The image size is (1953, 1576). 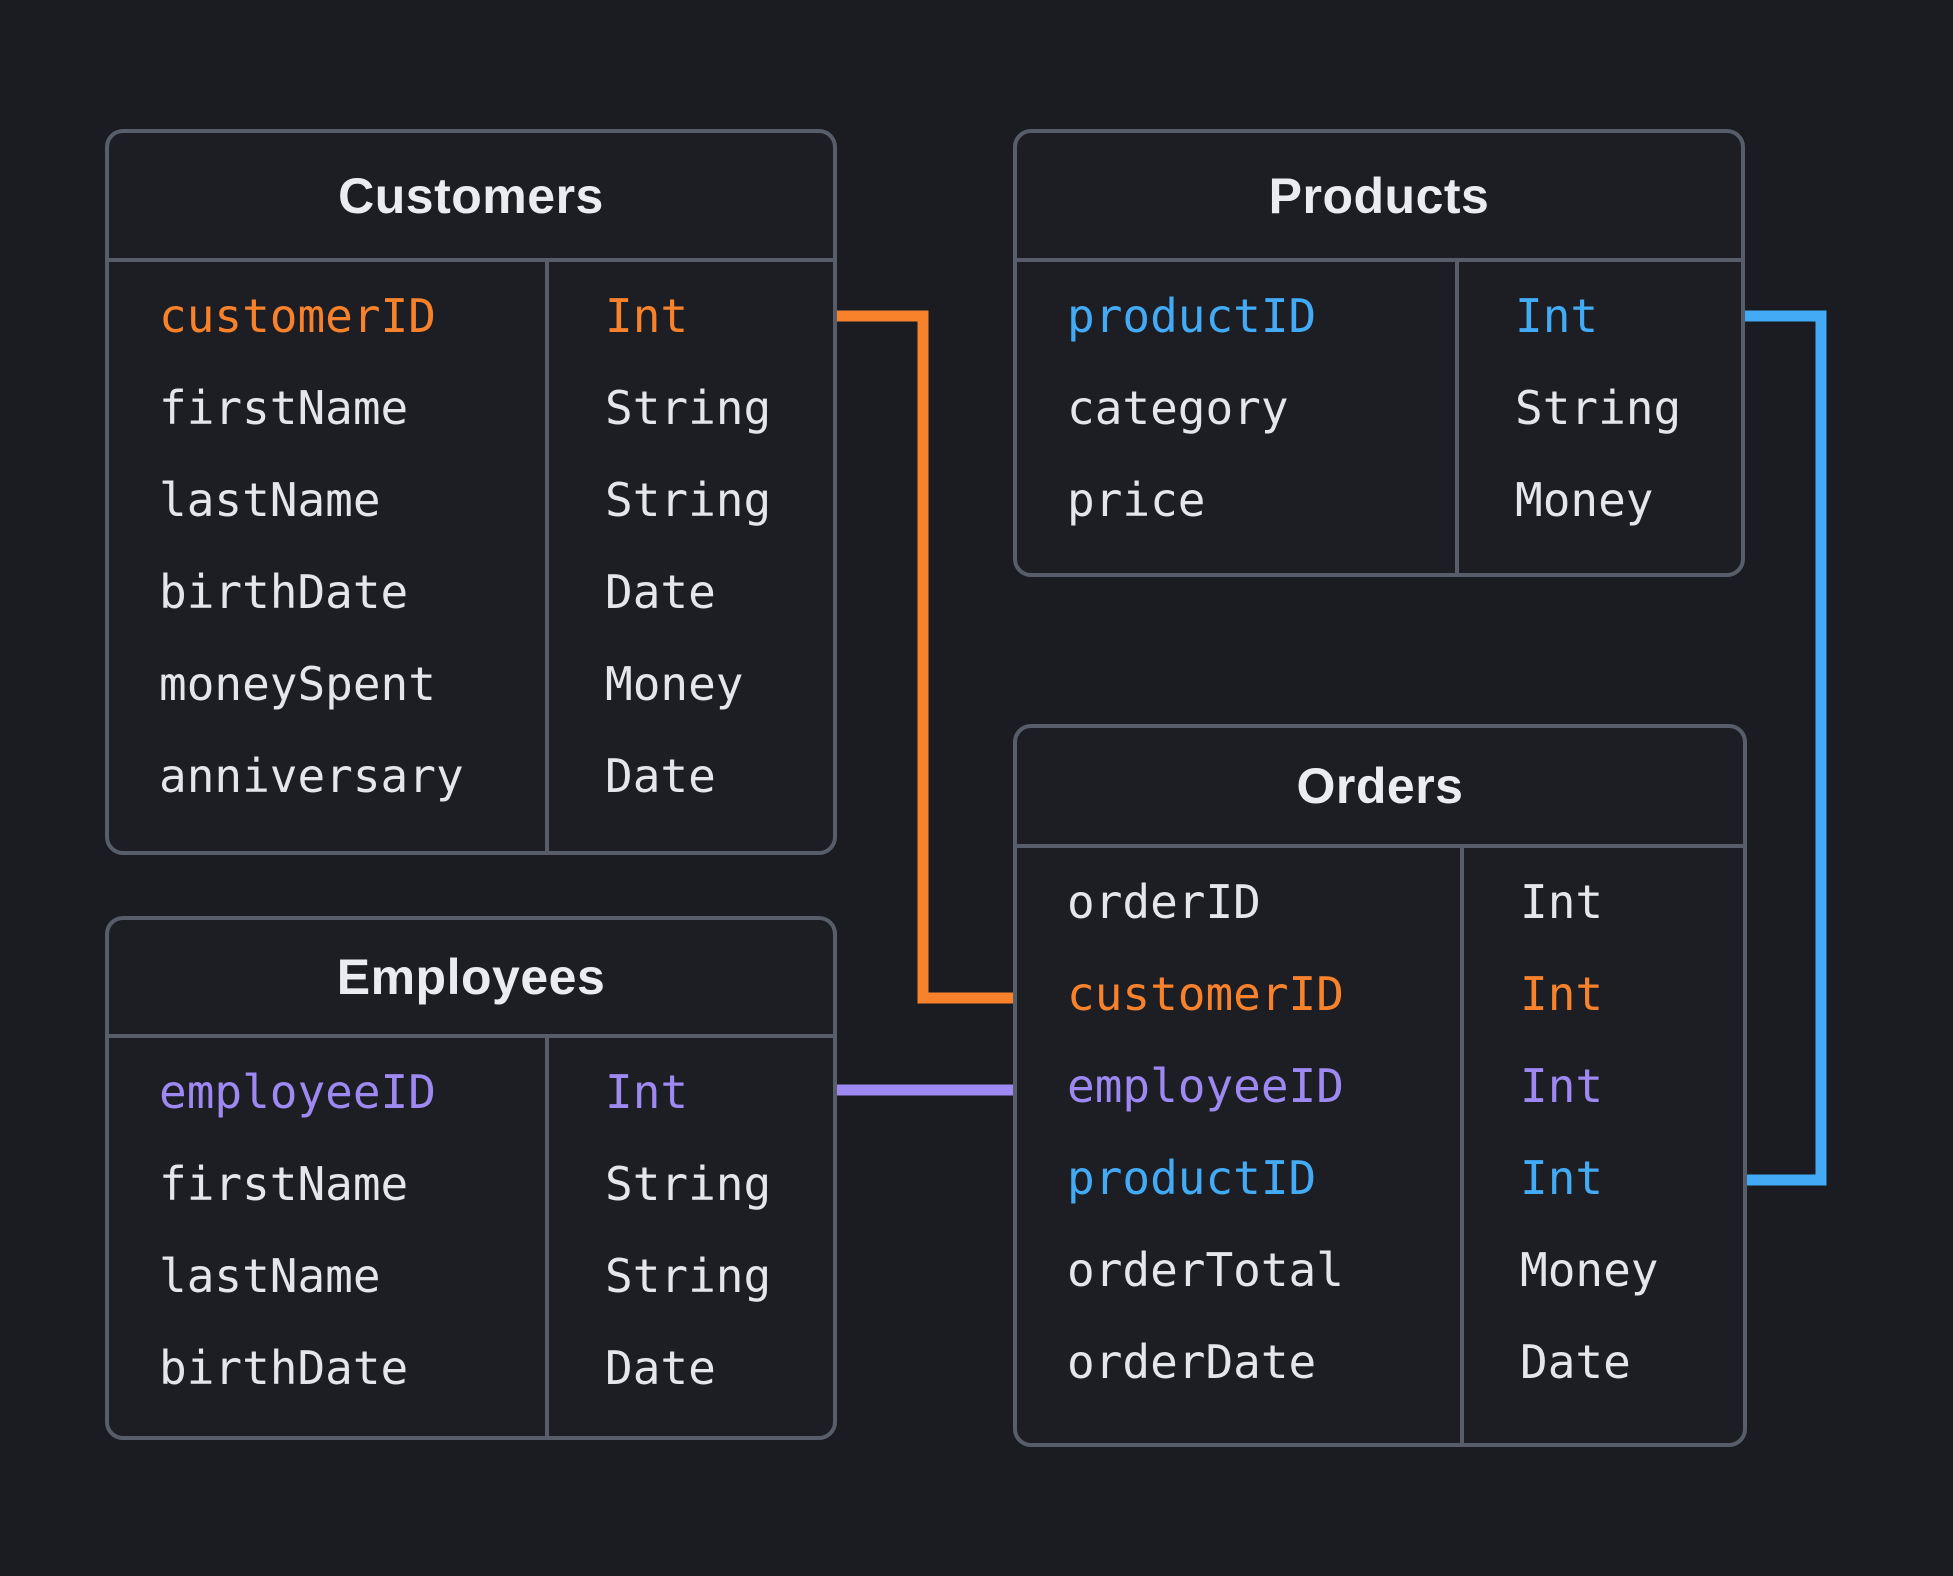 I want to click on table-customers-header: Customers, so click(x=471, y=197).